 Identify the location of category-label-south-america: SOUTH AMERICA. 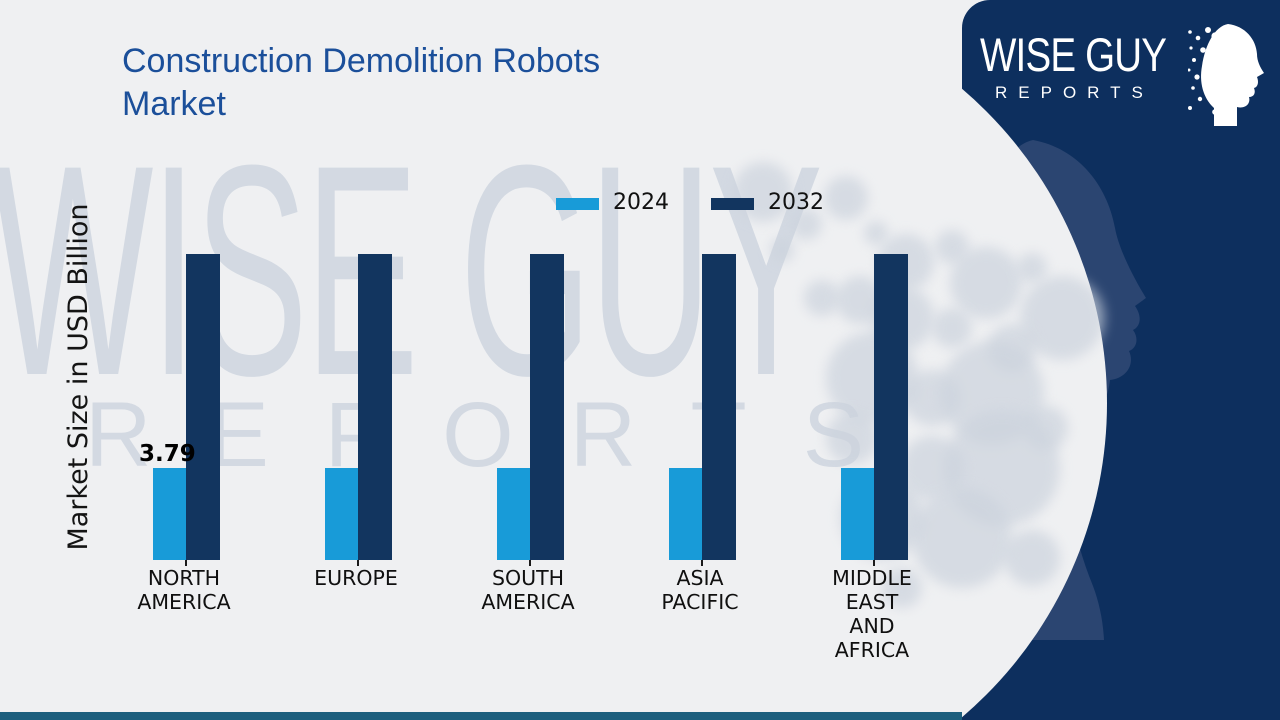
(528, 590).